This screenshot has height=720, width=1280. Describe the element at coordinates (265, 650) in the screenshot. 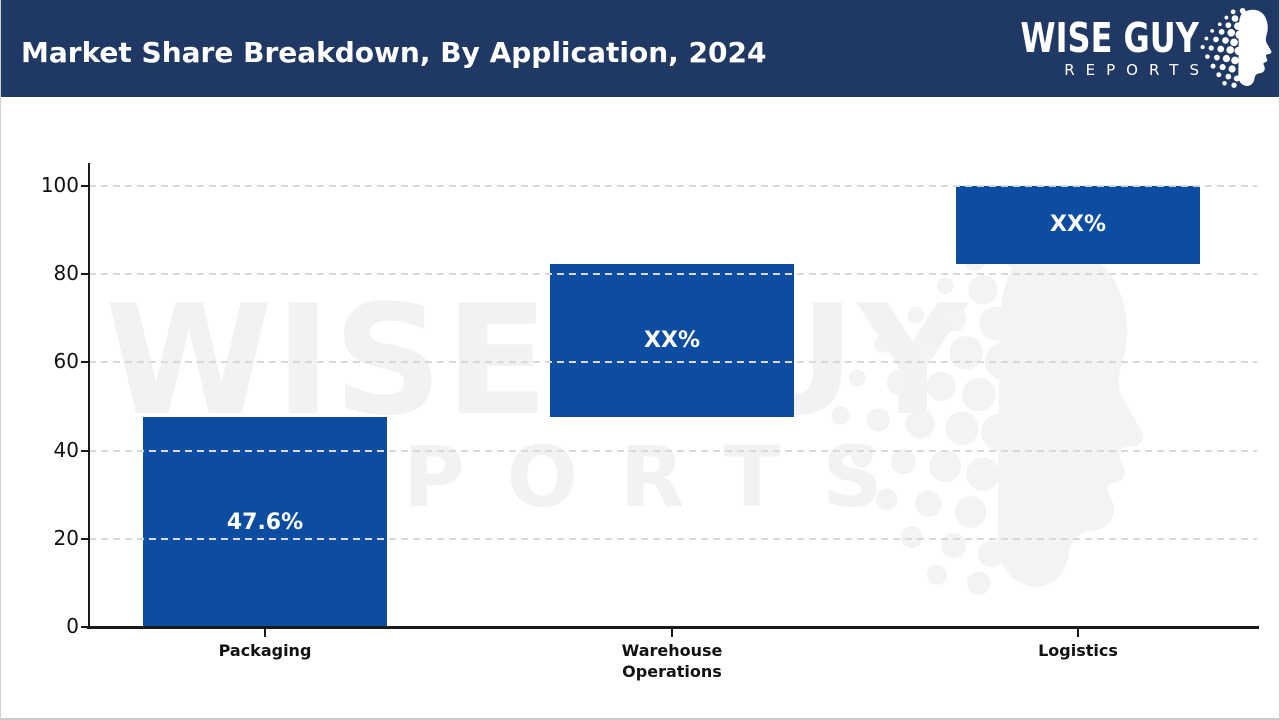

I see `category-label-packaging: Packaging` at that location.